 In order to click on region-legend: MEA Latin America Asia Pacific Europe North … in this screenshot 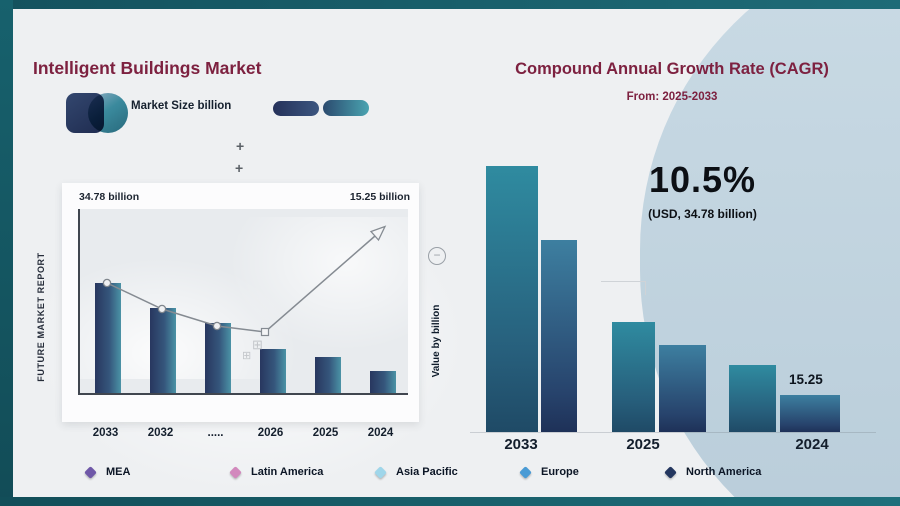, I will do `click(447, 472)`.